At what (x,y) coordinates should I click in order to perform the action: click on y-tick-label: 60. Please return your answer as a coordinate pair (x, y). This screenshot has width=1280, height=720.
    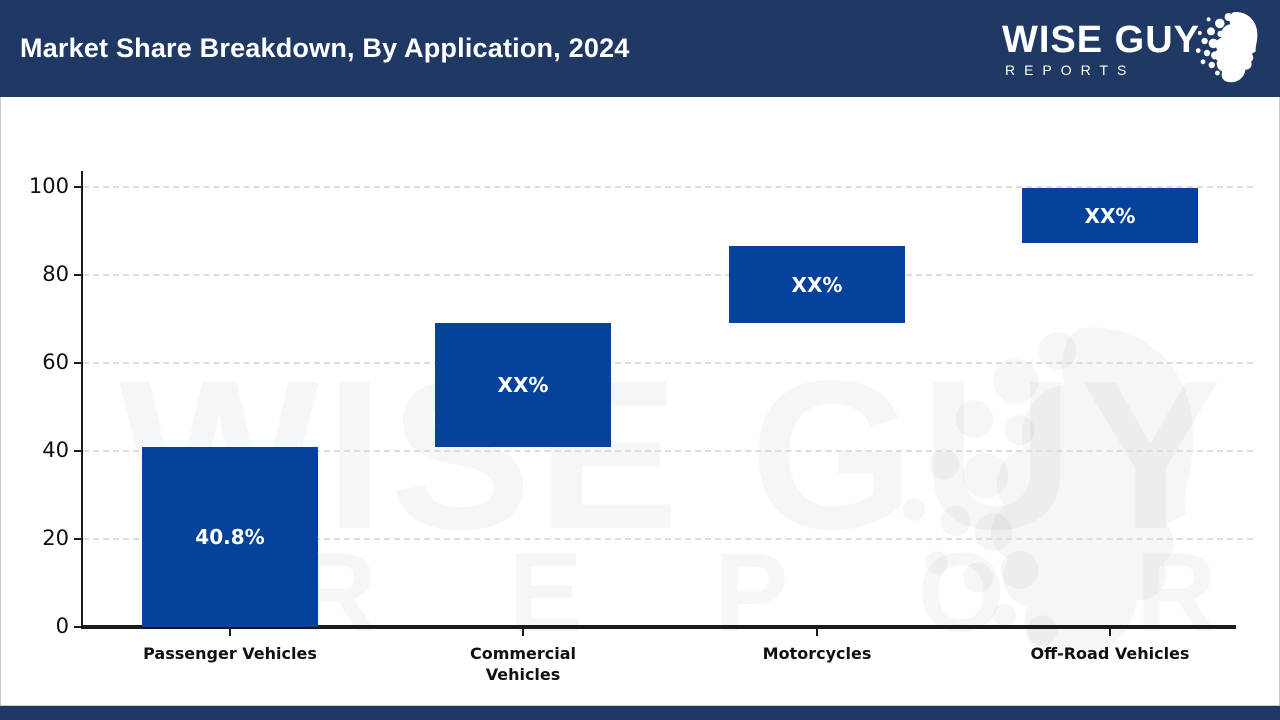
    Looking at the image, I should click on (55, 362).